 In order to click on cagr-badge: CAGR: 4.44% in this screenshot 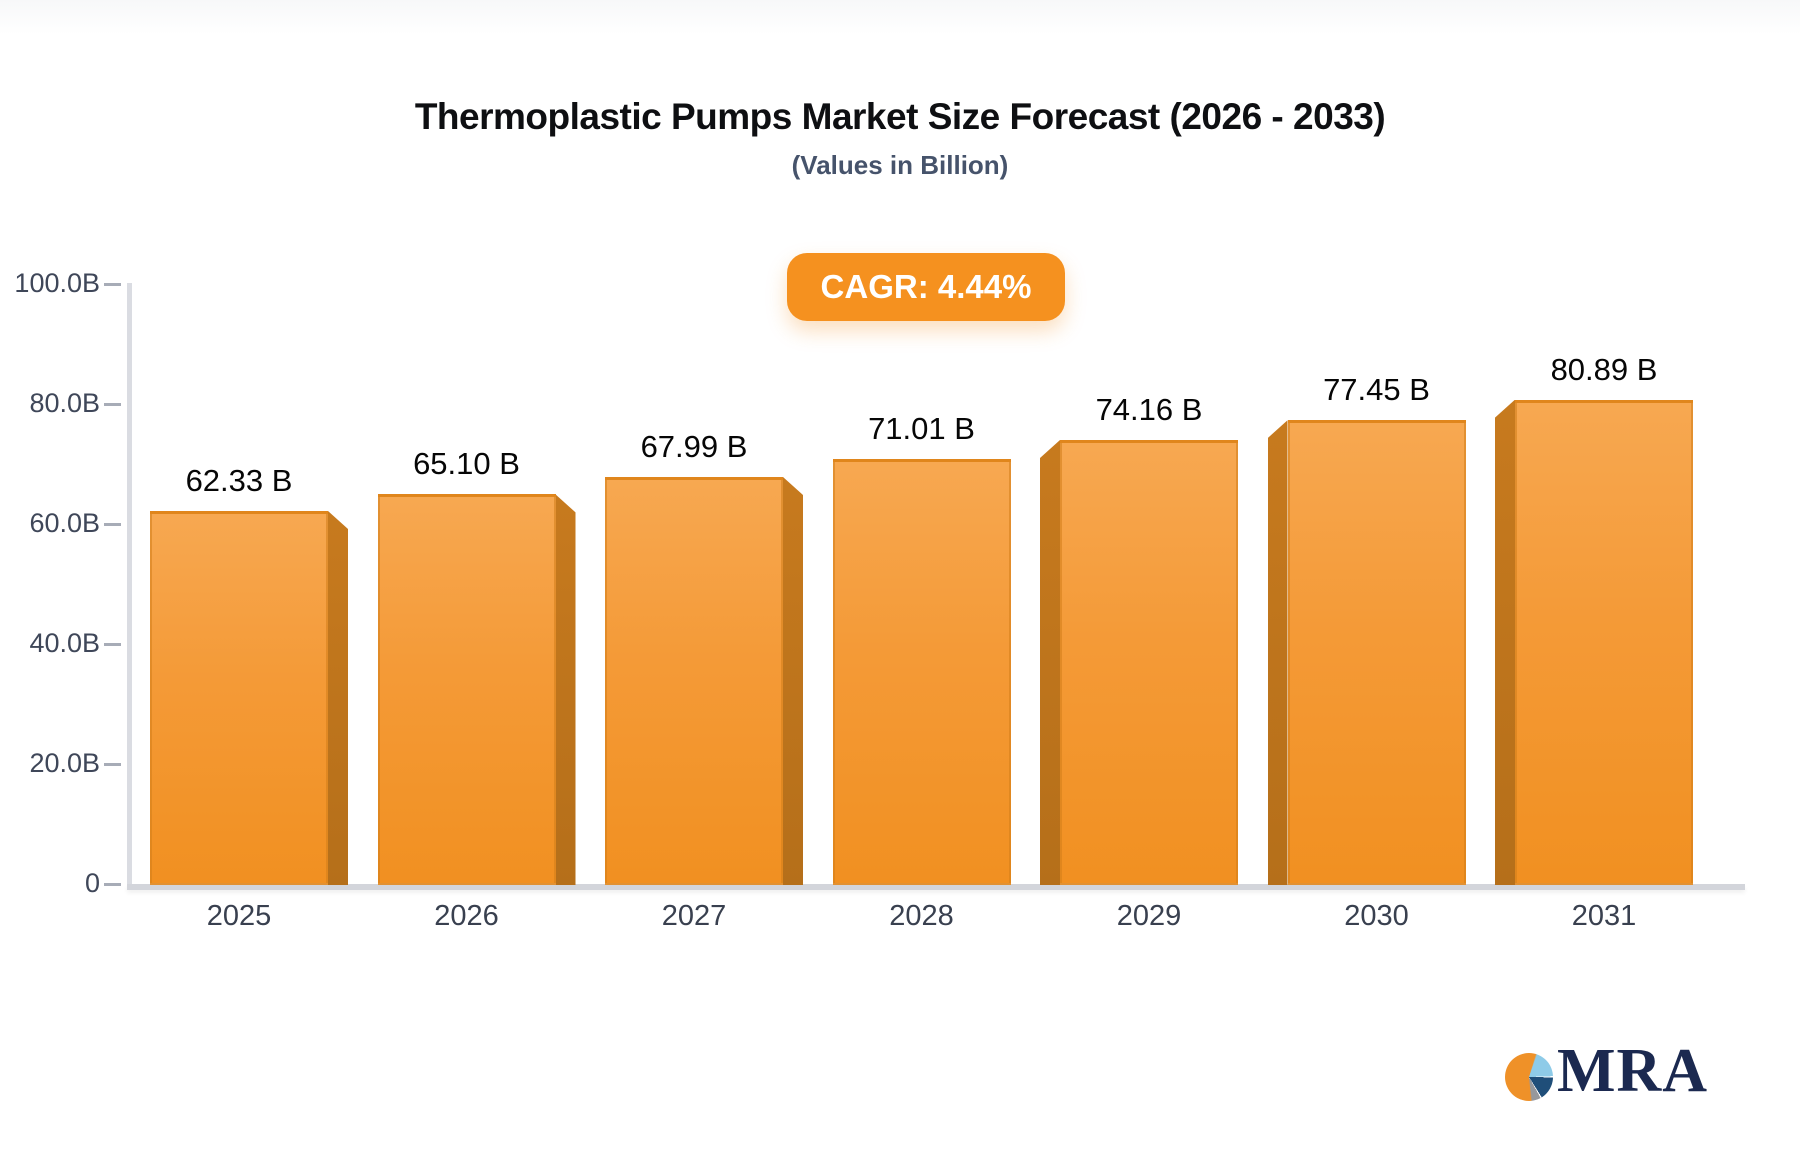, I will do `click(926, 287)`.